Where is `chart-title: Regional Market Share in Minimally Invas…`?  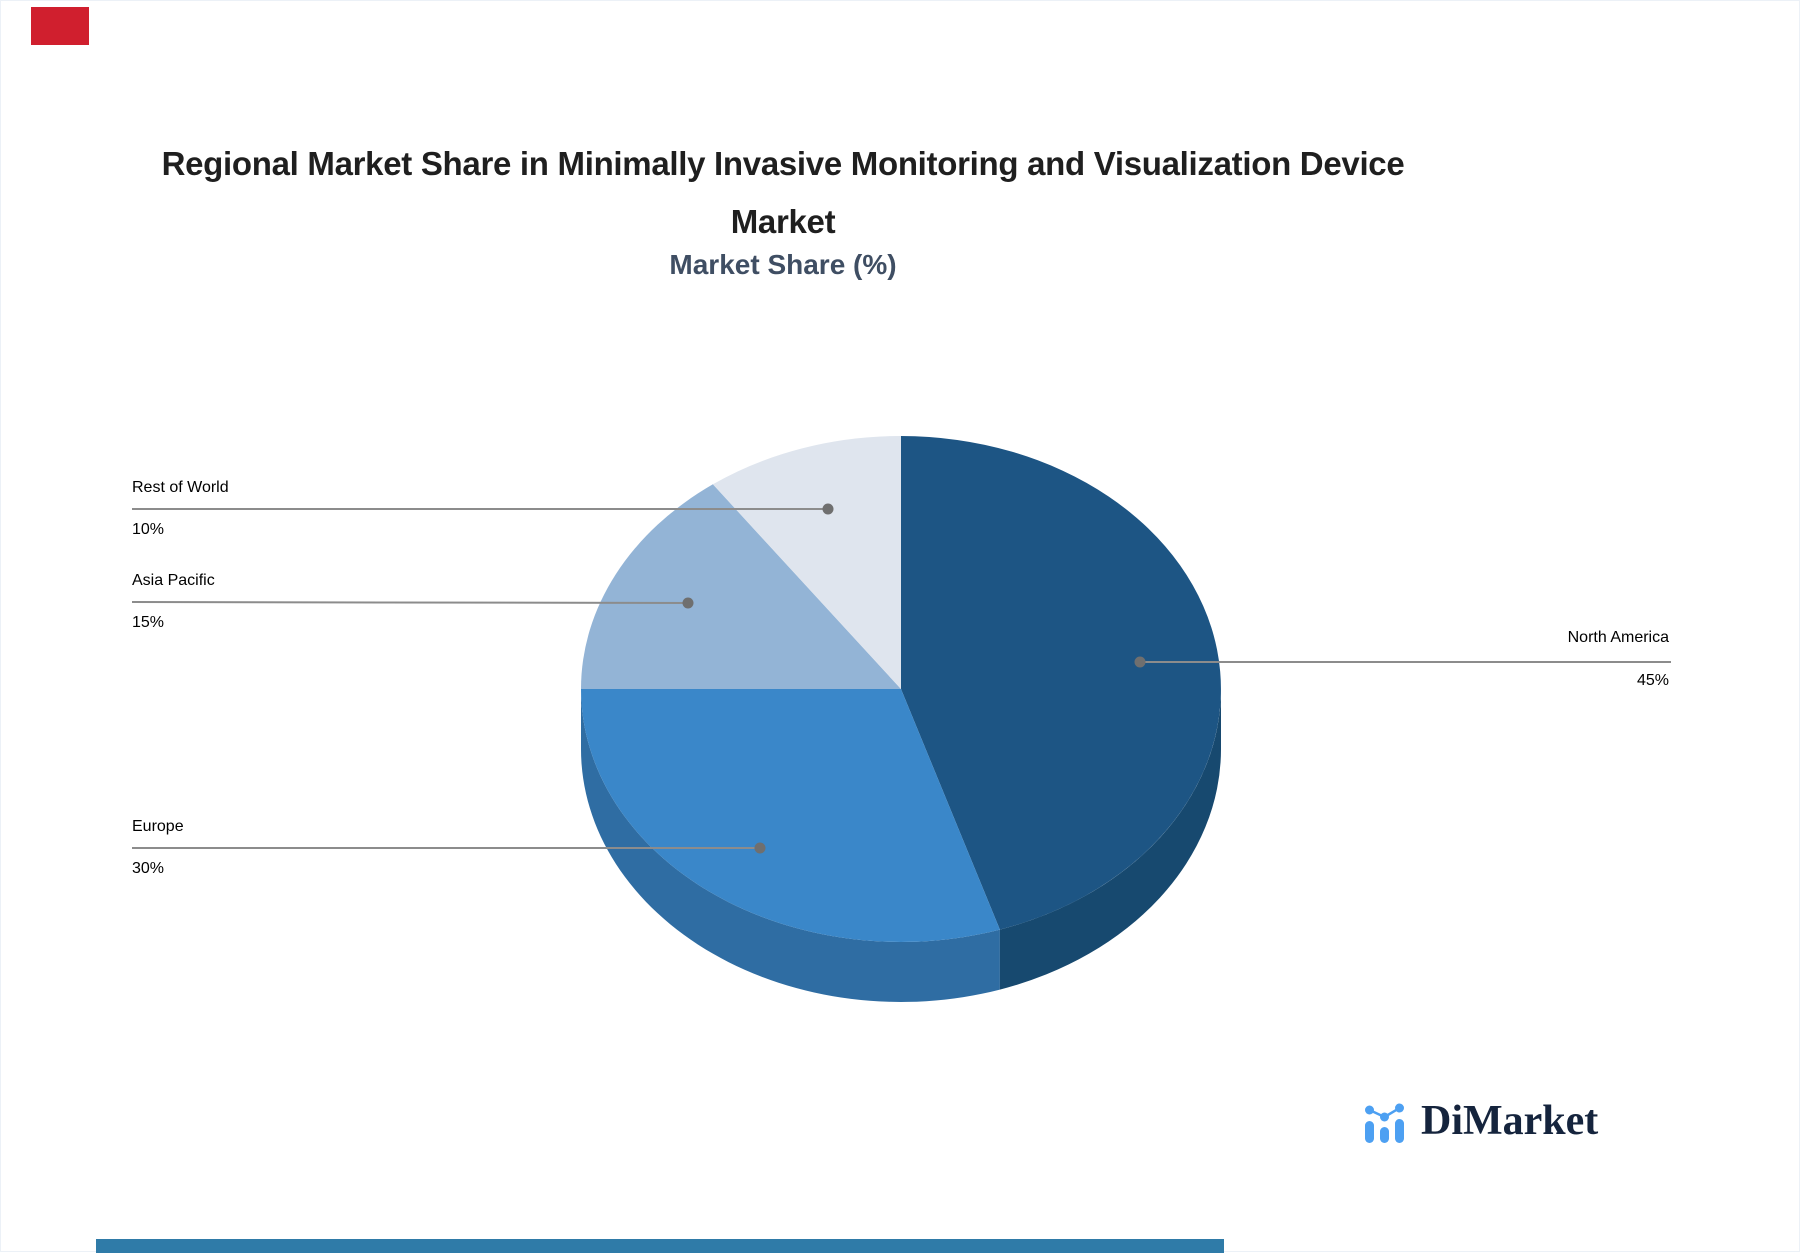
chart-title: Regional Market Share in Minimally Invas… is located at coordinates (783, 193).